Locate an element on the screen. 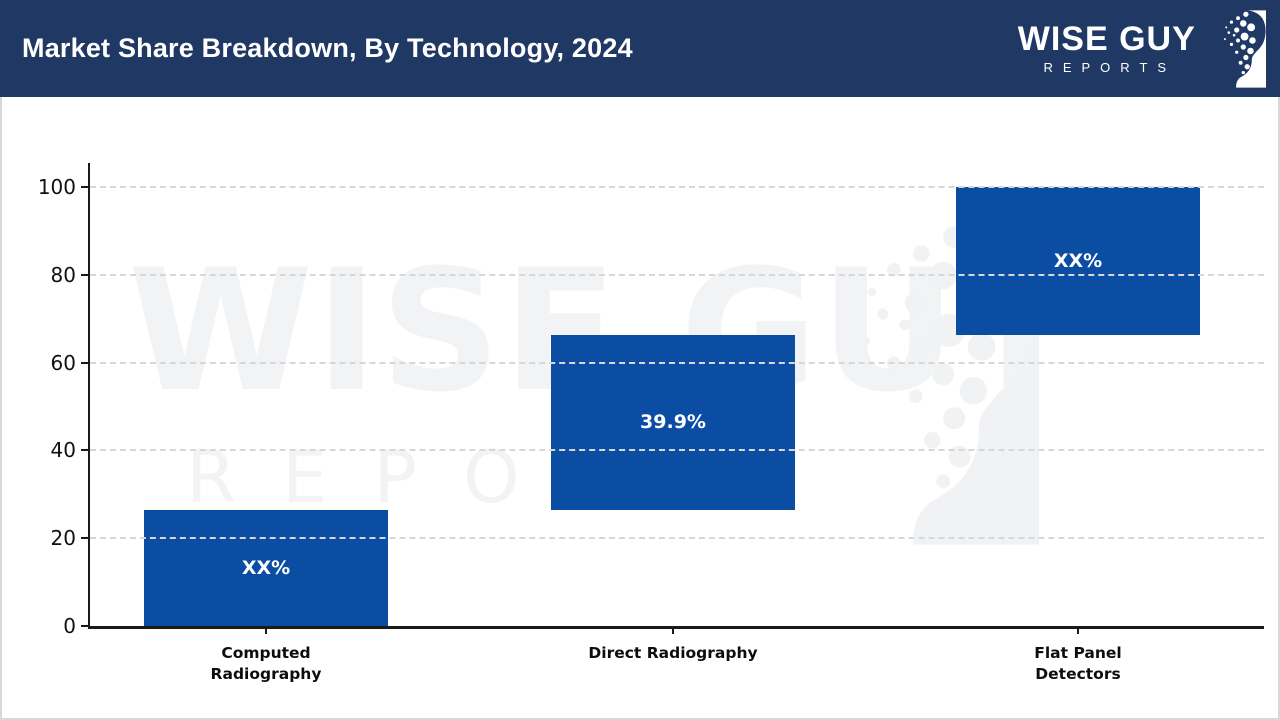 The height and width of the screenshot is (720, 1280). brand-face-icon is located at coordinates (1244, 48).